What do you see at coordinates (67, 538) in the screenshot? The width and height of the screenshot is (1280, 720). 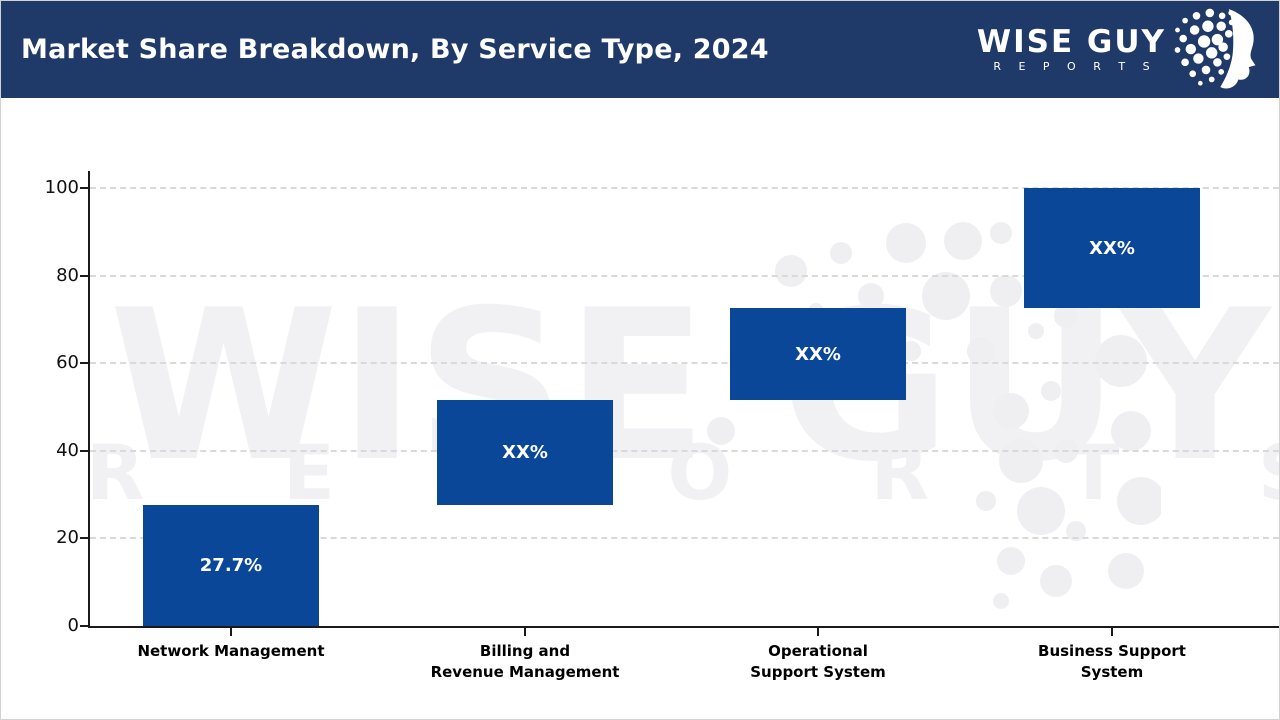 I see `y-tick-label: 20` at bounding box center [67, 538].